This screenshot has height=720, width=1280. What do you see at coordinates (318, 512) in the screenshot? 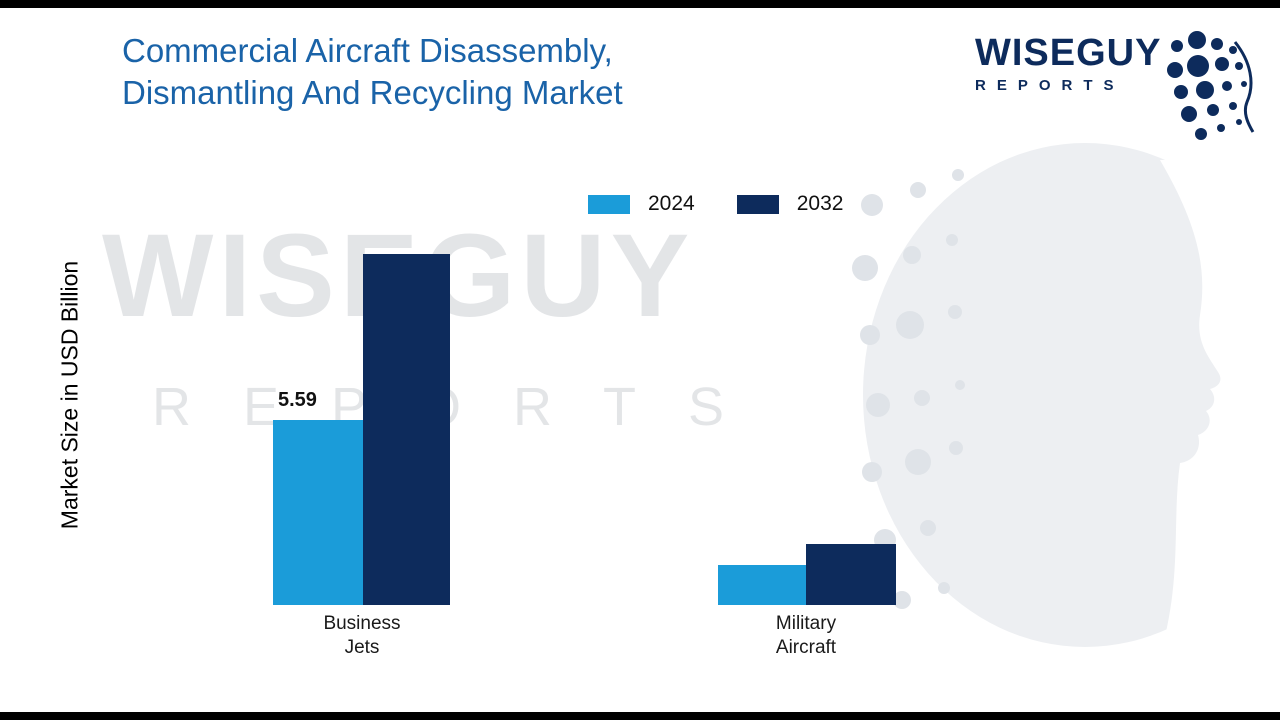
I see `bar-business-jets-2024` at bounding box center [318, 512].